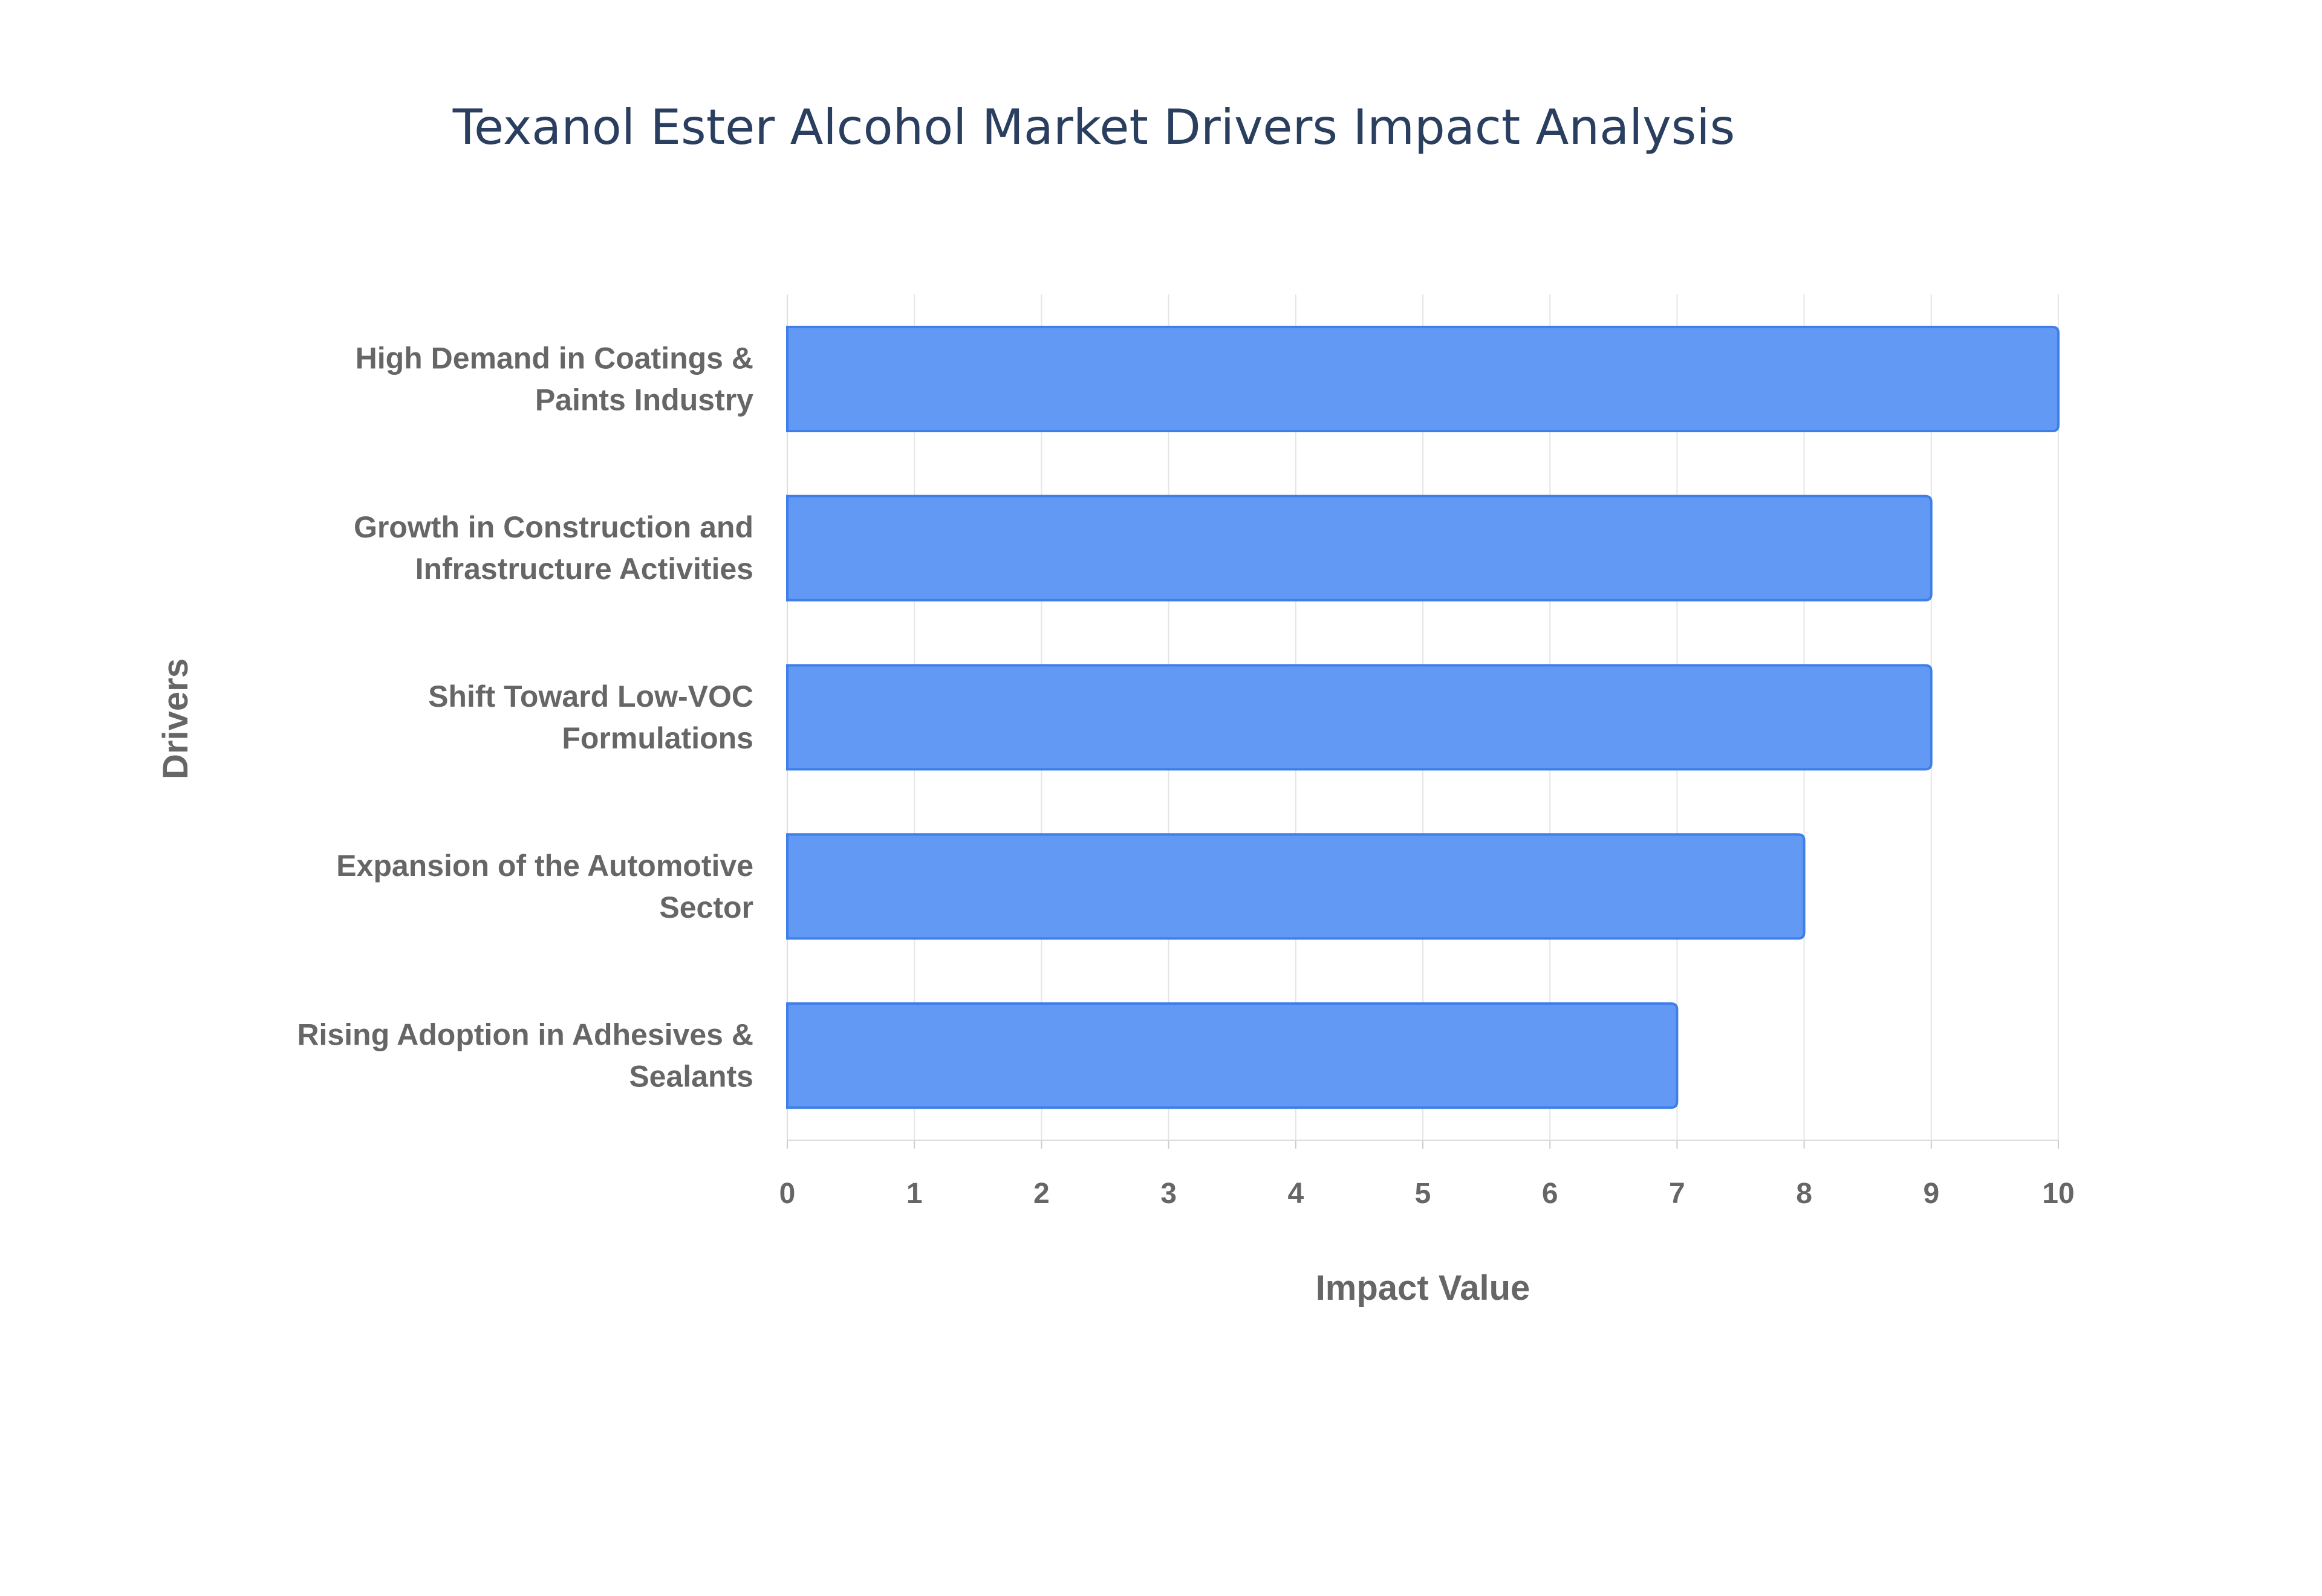 This screenshot has height=1596, width=2322. I want to click on x-tick-label: 5, so click(1423, 1194).